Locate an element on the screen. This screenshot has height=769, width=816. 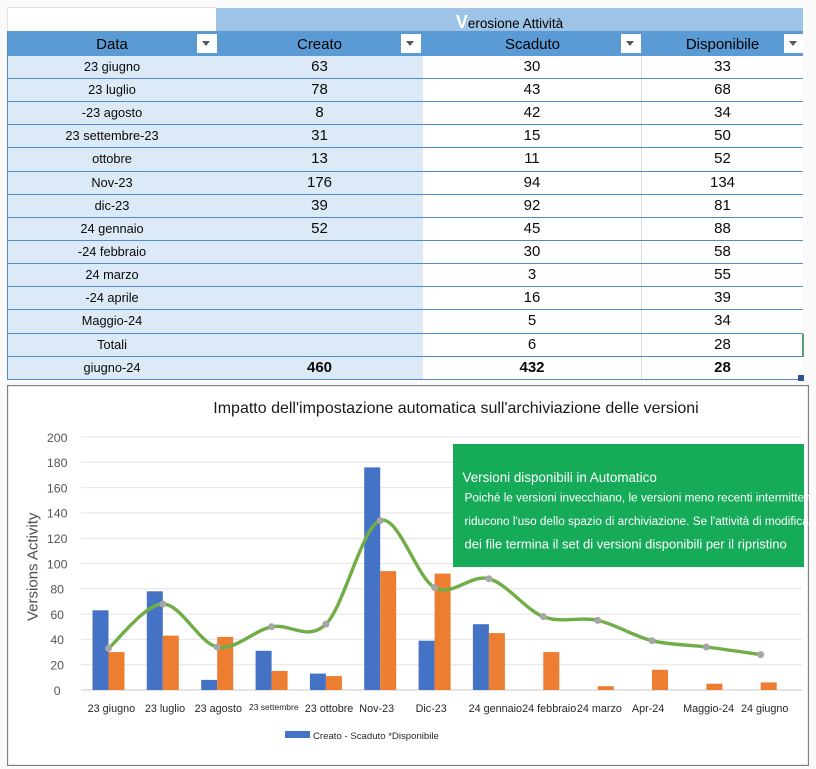
svg-text: Dic-23 is located at coordinates (431, 709).